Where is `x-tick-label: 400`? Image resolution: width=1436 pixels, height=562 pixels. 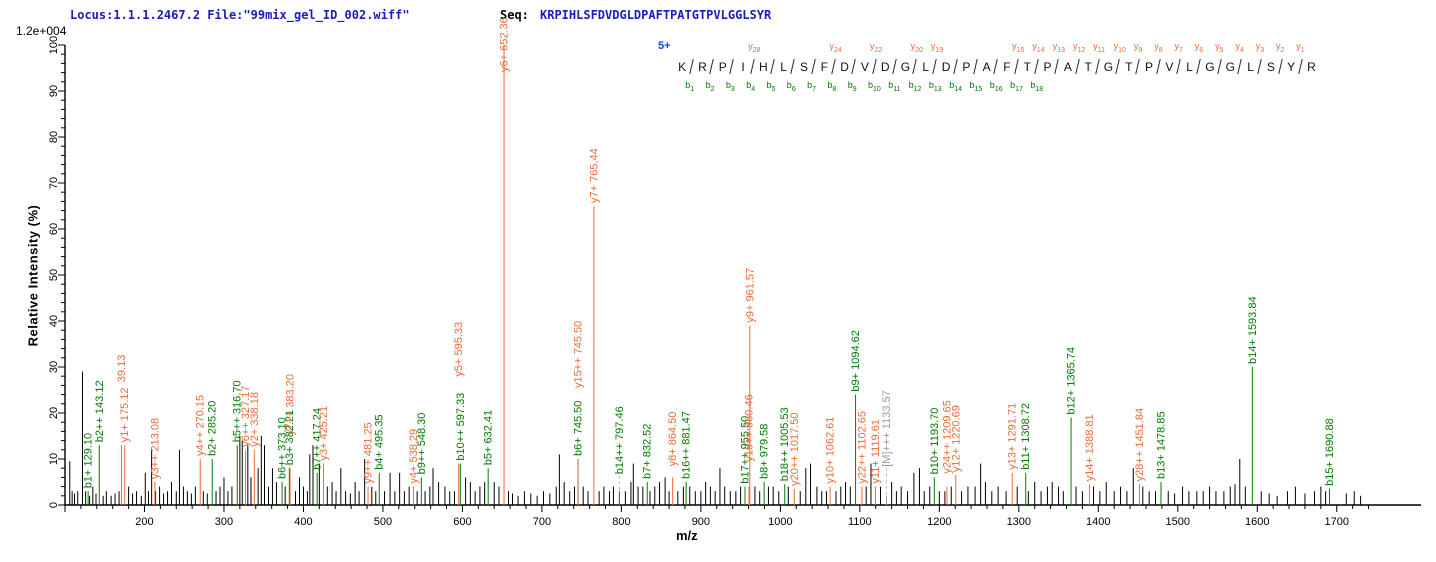 x-tick-label: 400 is located at coordinates (303, 522).